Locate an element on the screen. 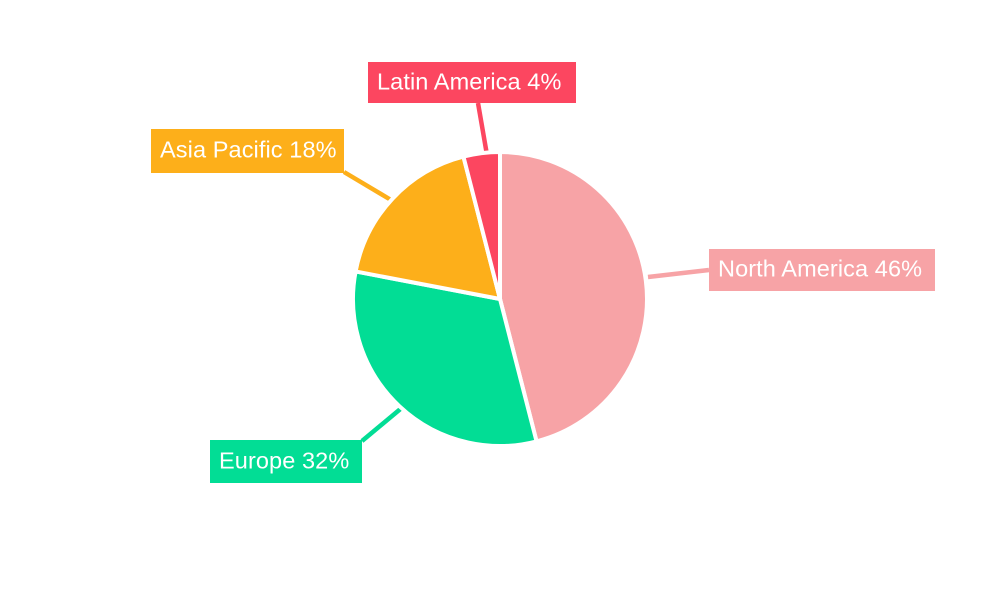  pie-label-north-america-text: North America 46% is located at coordinates (820, 268).